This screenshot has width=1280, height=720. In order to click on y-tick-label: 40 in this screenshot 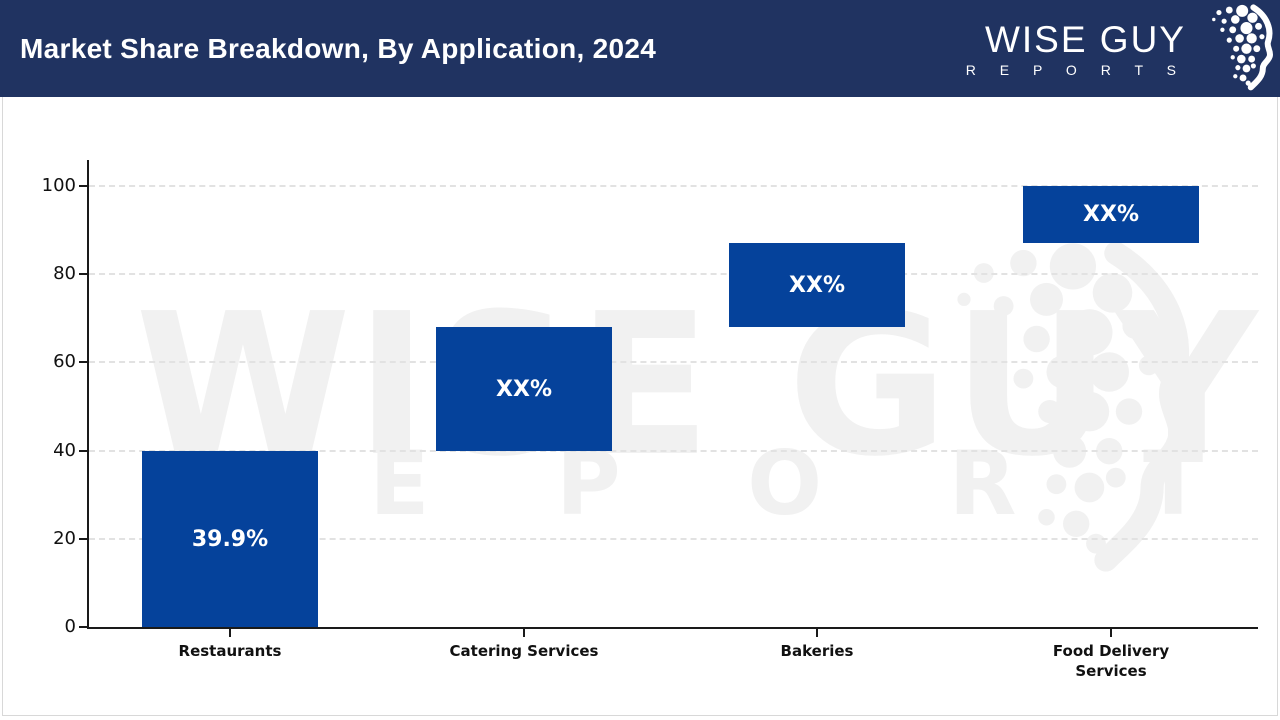, I will do `click(64, 450)`.